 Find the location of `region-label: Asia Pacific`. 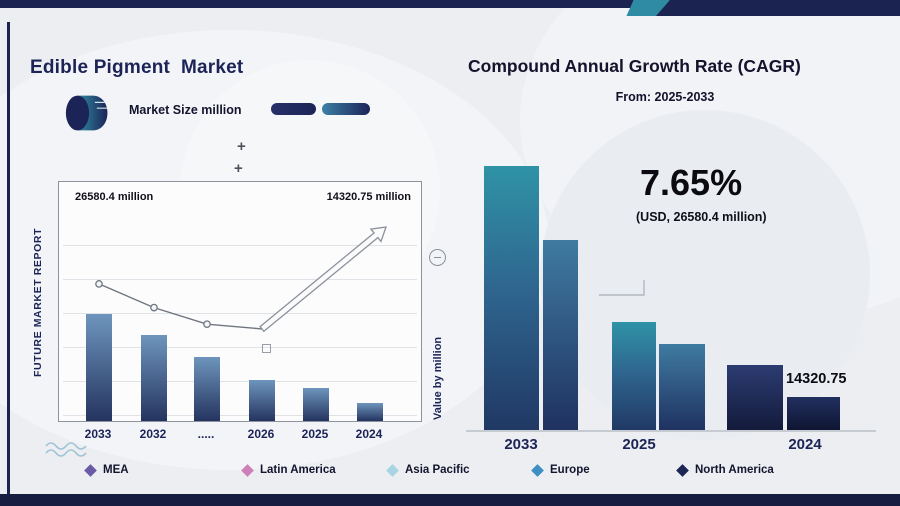

region-label: Asia Pacific is located at coordinates (437, 470).